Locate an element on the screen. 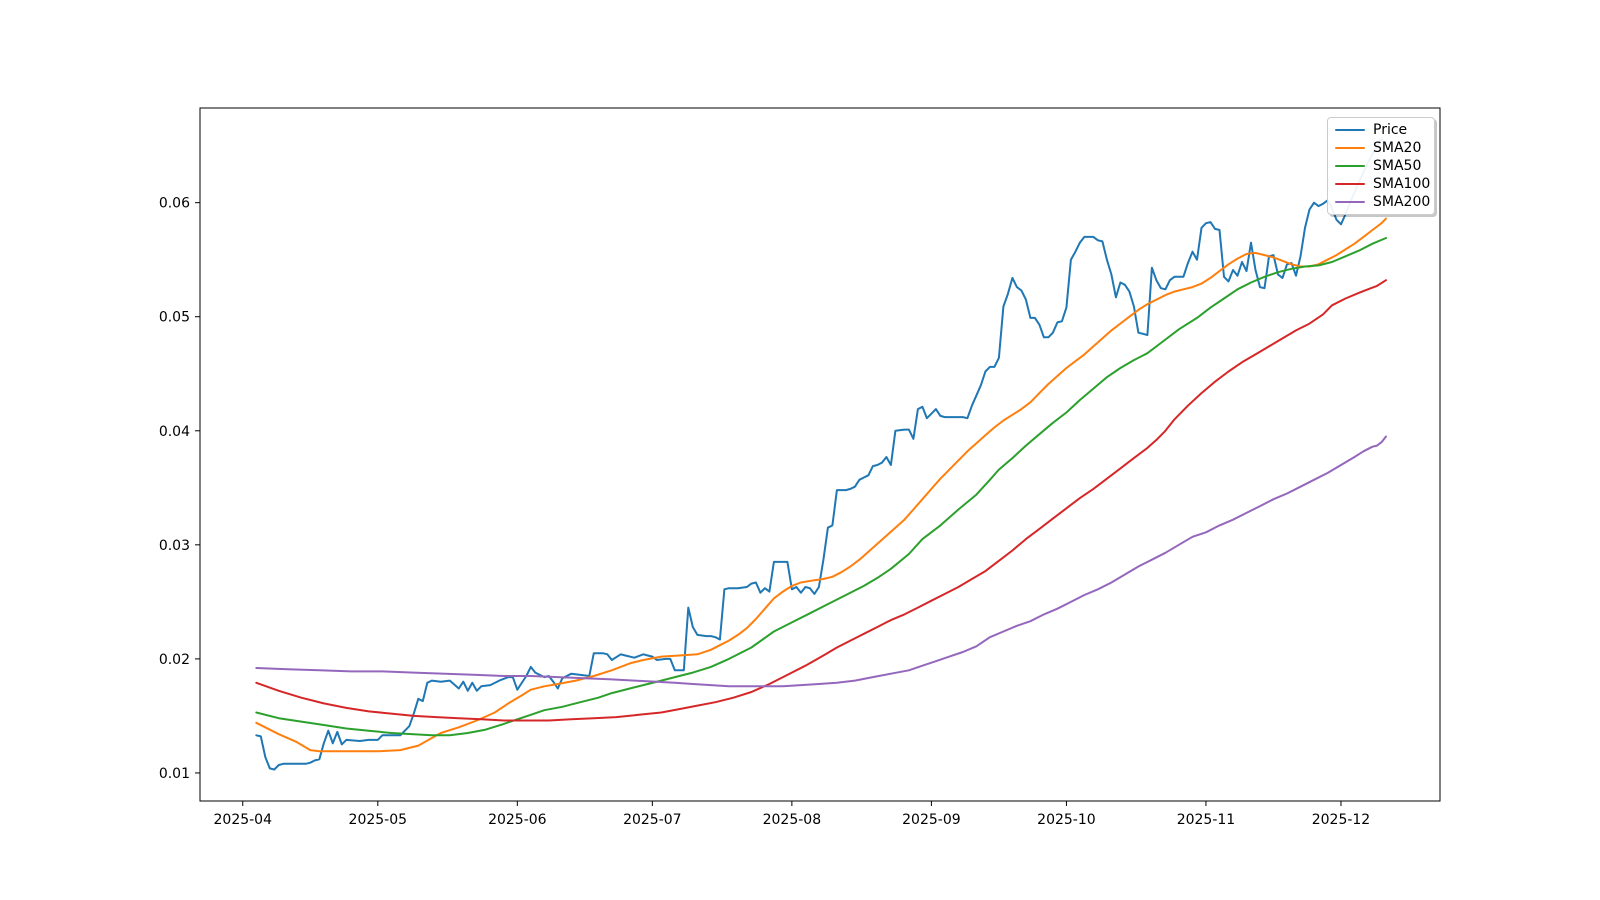 Image resolution: width=1600 pixels, height=900 pixels. x-tick-label: 2025-08 is located at coordinates (792, 820).